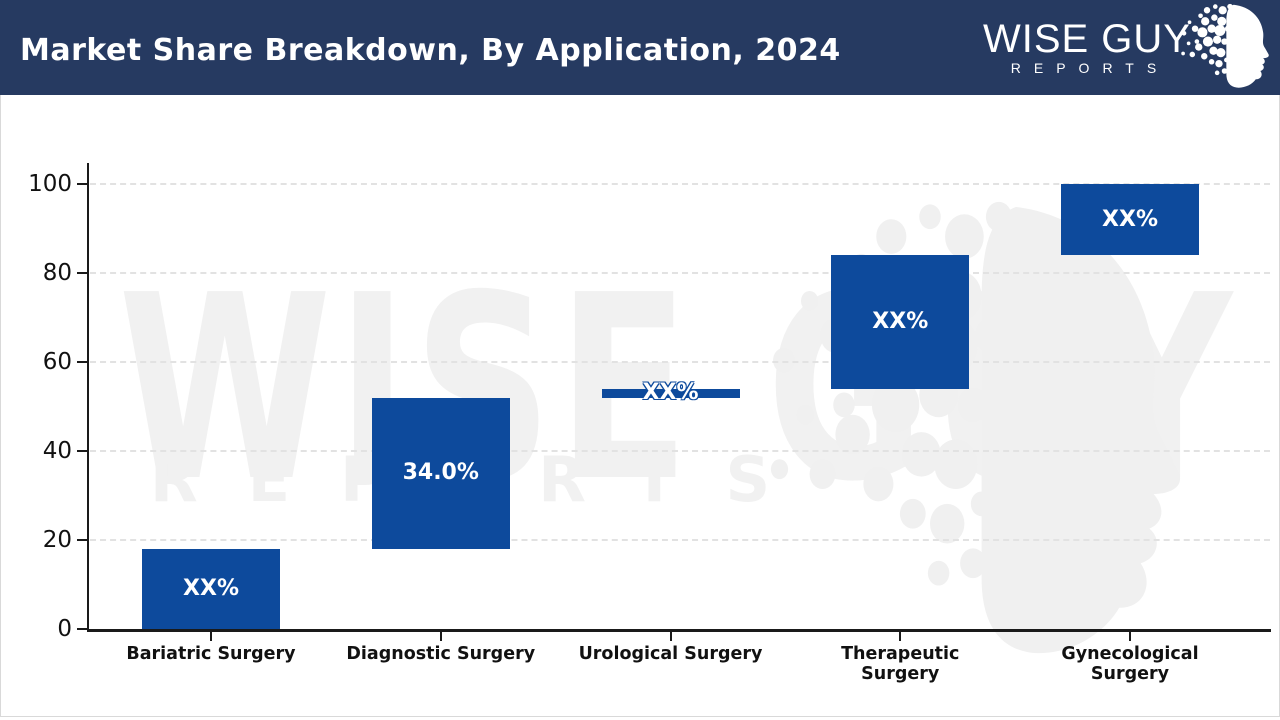  Describe the element at coordinates (0, 406) in the screenshot. I see `page-left-border` at that location.